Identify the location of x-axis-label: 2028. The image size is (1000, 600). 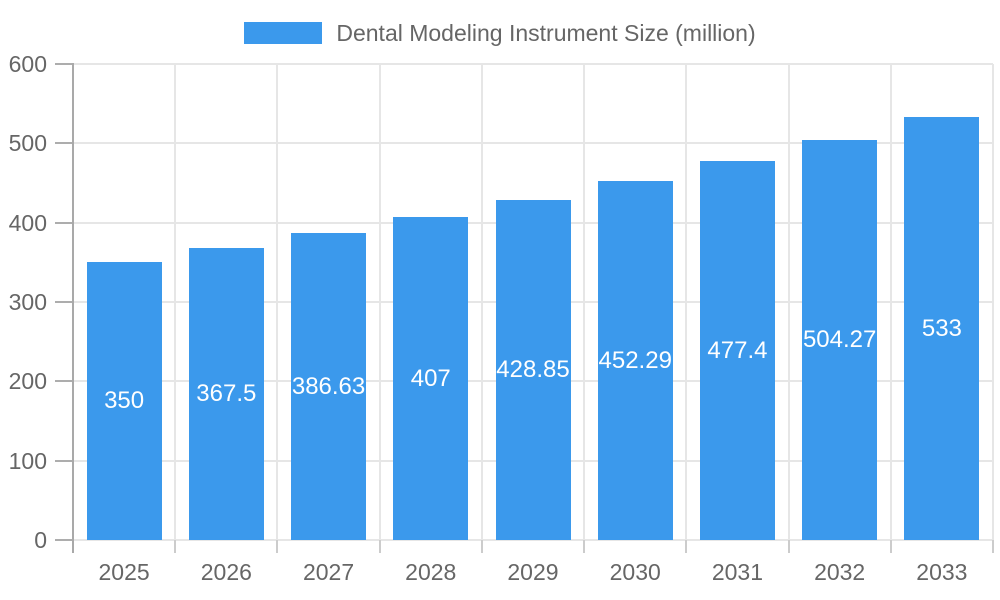
(431, 572).